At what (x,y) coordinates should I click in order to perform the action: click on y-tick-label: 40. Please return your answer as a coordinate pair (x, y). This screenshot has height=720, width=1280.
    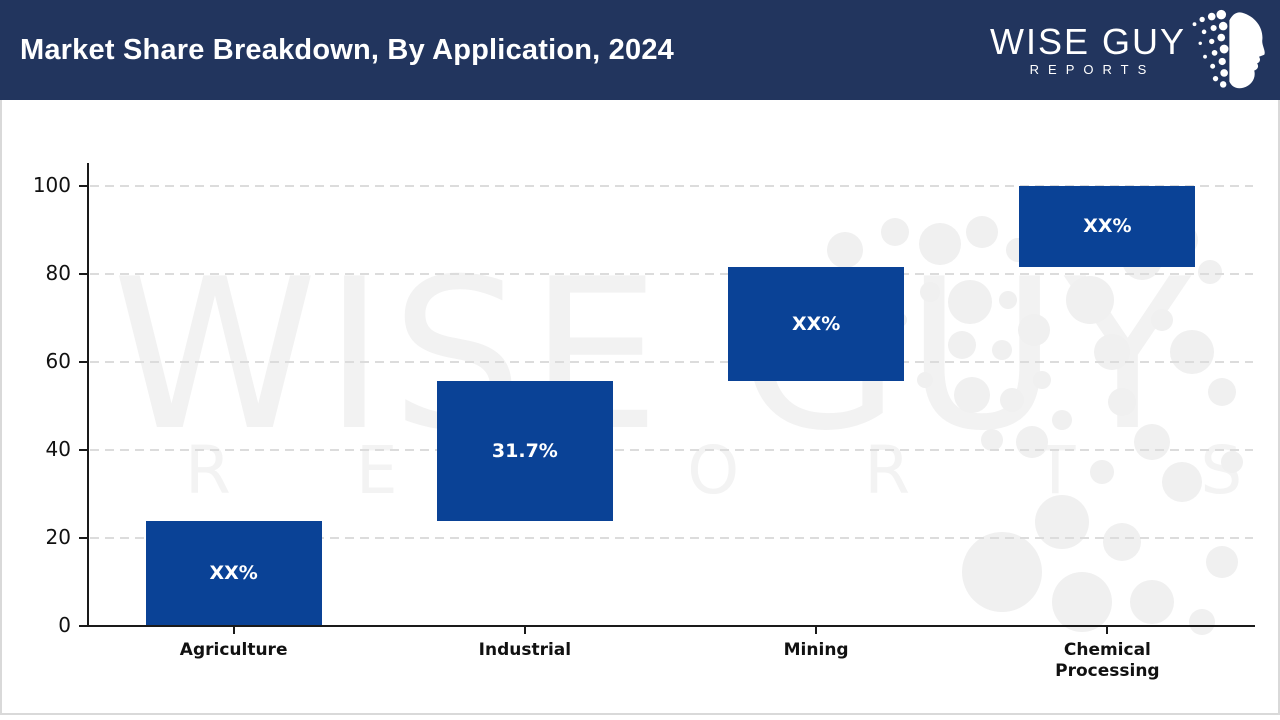
    Looking at the image, I should click on (58, 449).